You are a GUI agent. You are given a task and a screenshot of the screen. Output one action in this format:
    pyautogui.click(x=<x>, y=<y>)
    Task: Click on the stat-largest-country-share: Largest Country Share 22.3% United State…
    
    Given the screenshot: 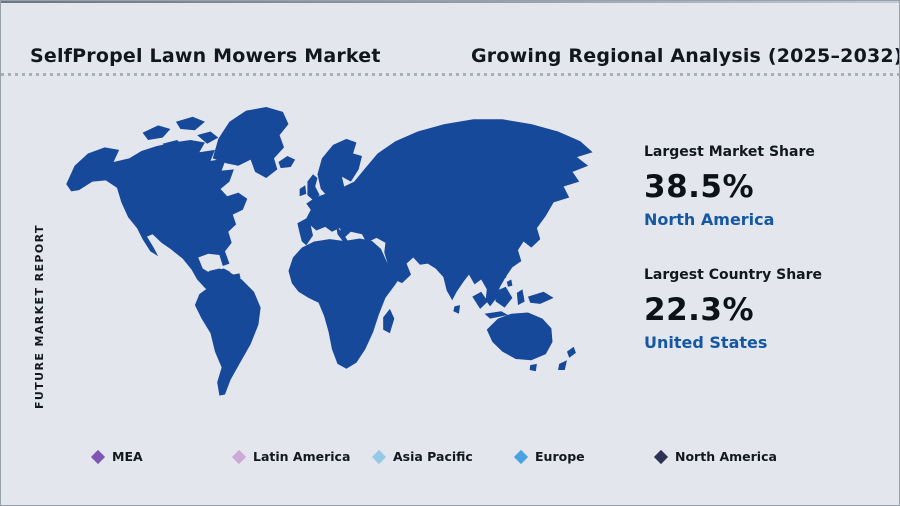 What is the action you would take?
    pyautogui.click(x=769, y=309)
    